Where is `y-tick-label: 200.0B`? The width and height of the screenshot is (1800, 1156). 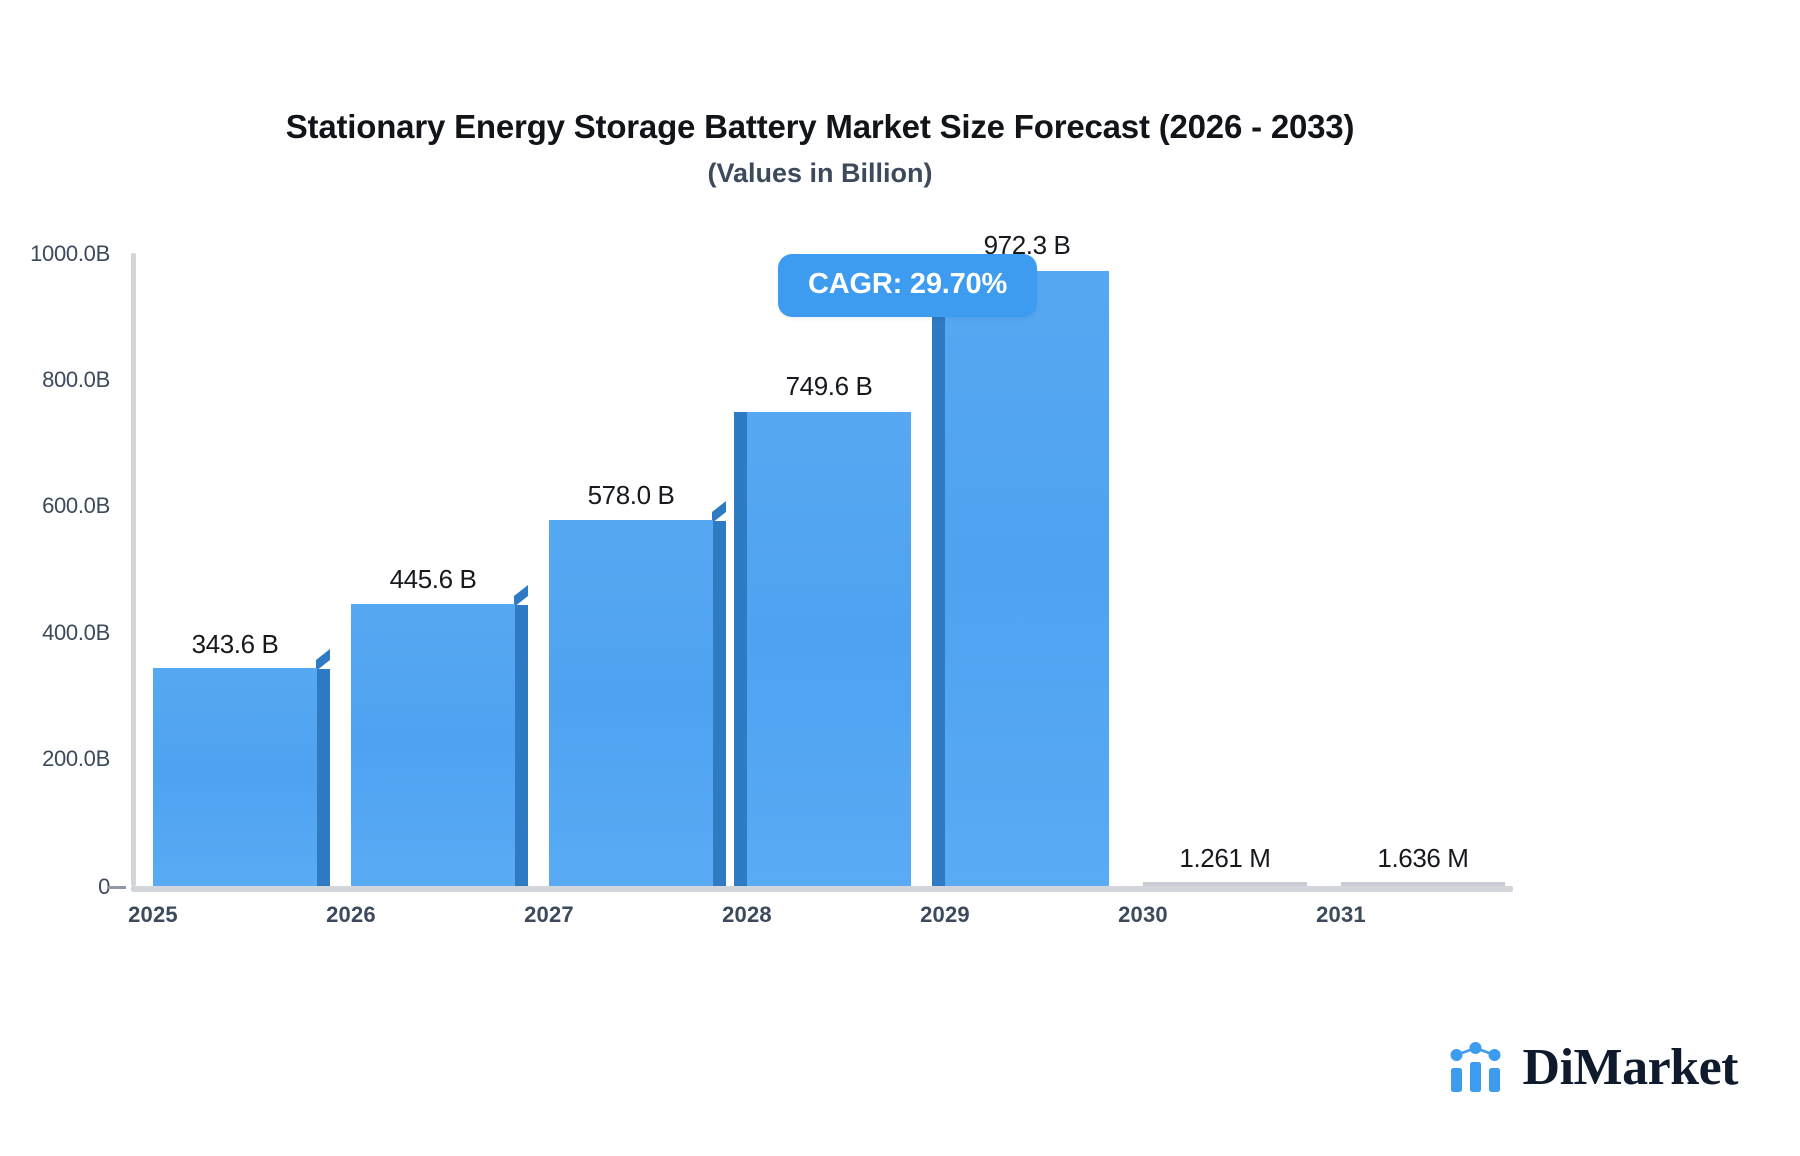
y-tick-label: 200.0B is located at coordinates (76, 758).